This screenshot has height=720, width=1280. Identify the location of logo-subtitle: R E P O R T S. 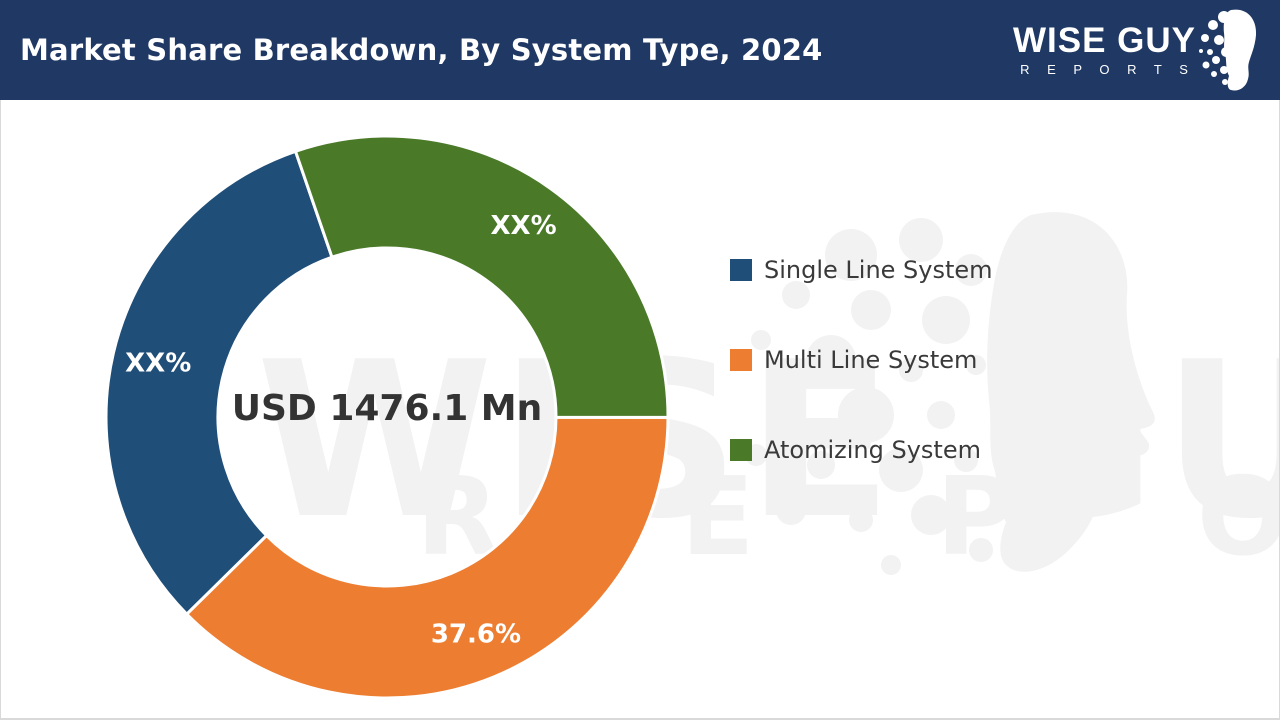
(1107, 69).